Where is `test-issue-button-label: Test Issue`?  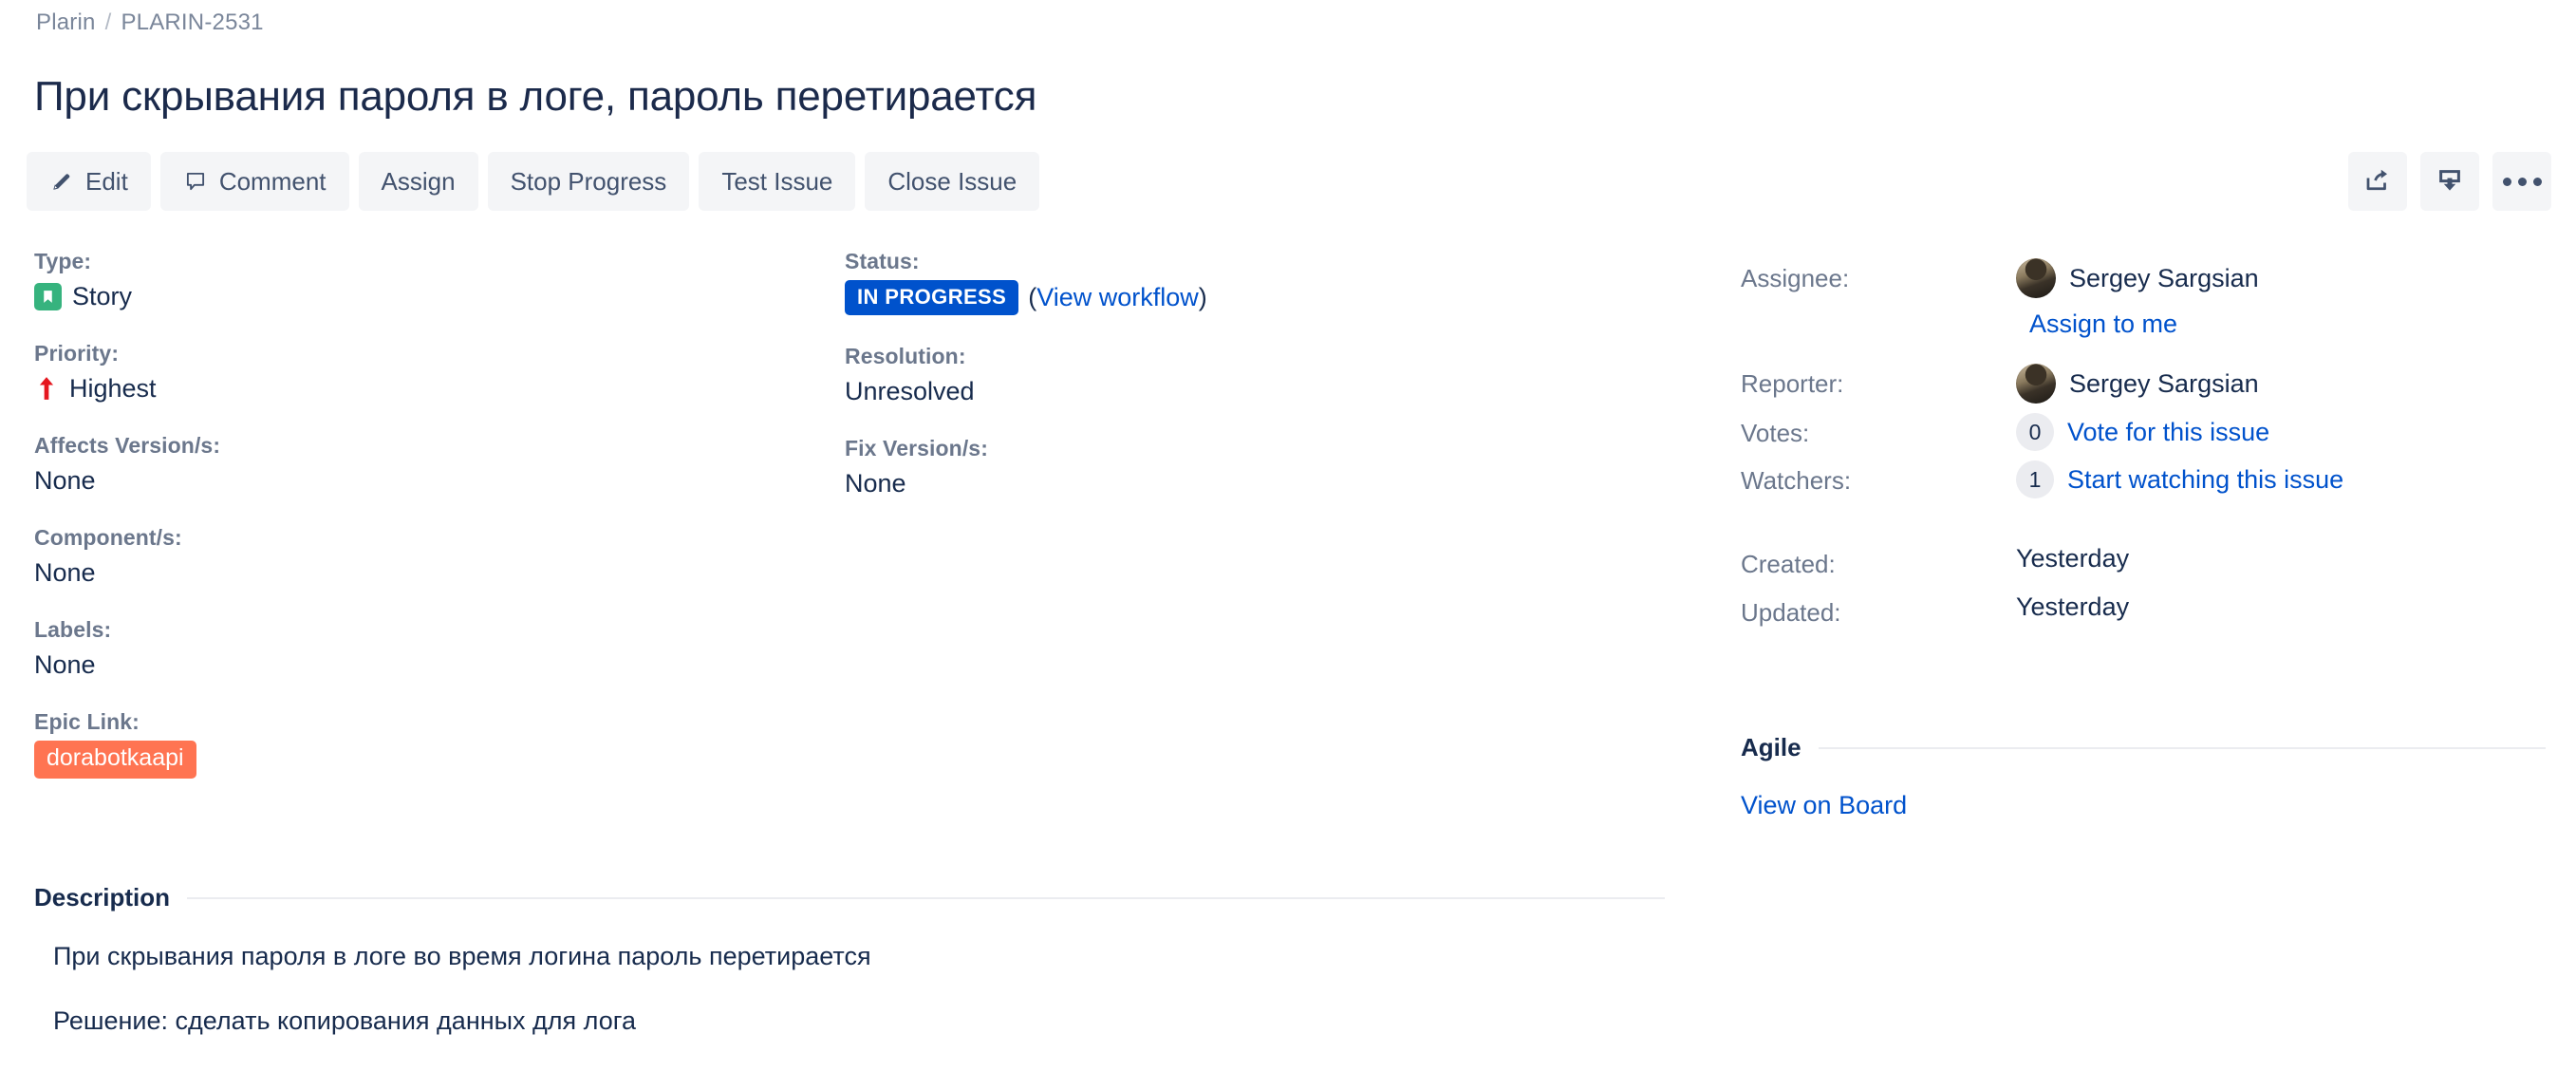
test-issue-button-label: Test Issue is located at coordinates (777, 181).